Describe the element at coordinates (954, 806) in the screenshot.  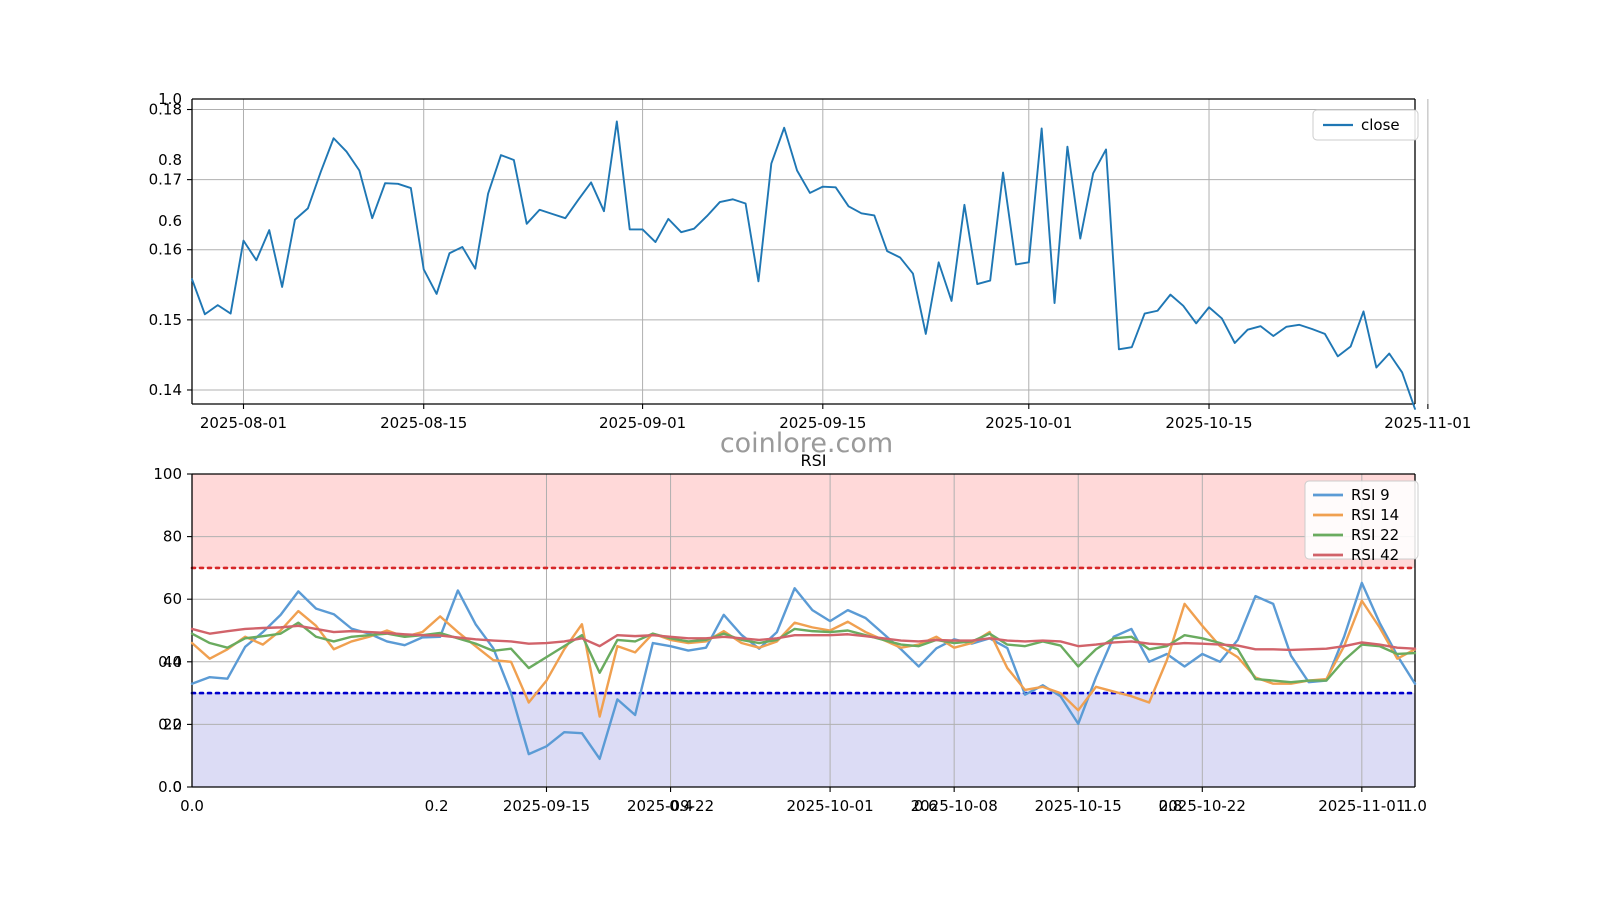
I see `rsi-xtick-label: 2025-10-08` at that location.